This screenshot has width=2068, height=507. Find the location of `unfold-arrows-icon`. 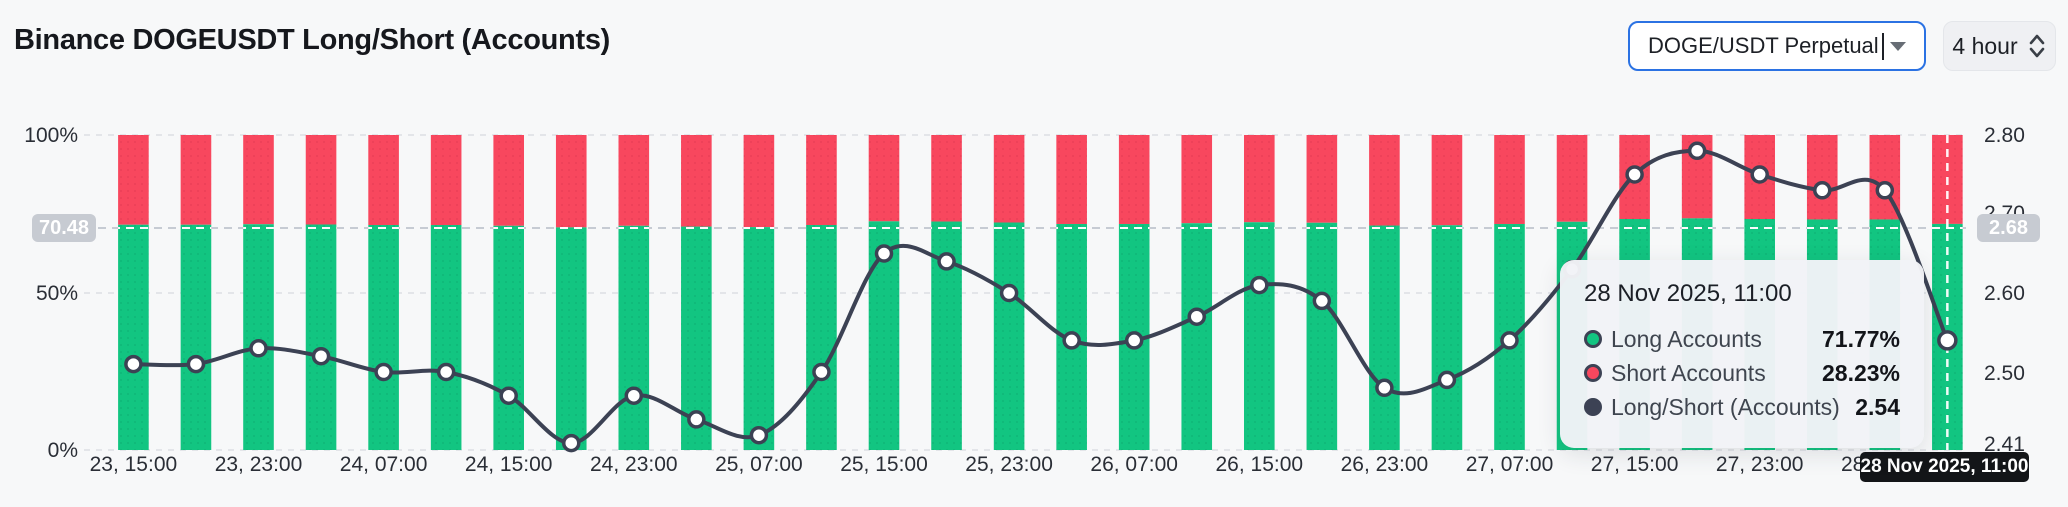

unfold-arrows-icon is located at coordinates (2036, 46).